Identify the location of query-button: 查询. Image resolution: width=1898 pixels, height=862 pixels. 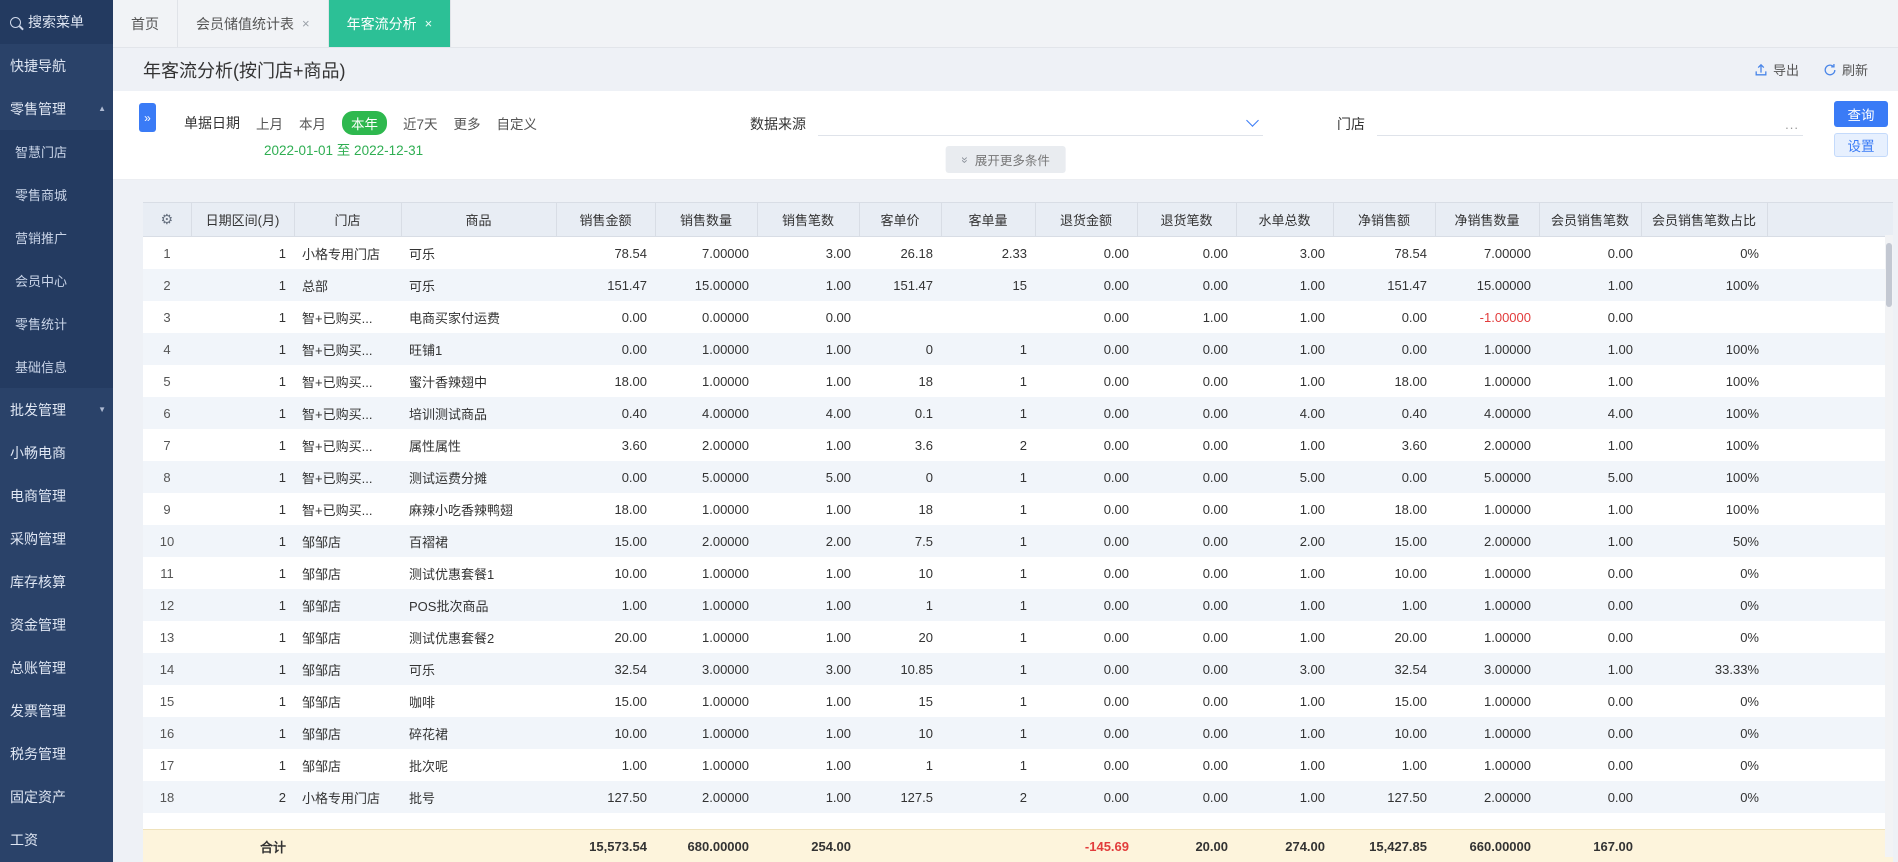
(1861, 114).